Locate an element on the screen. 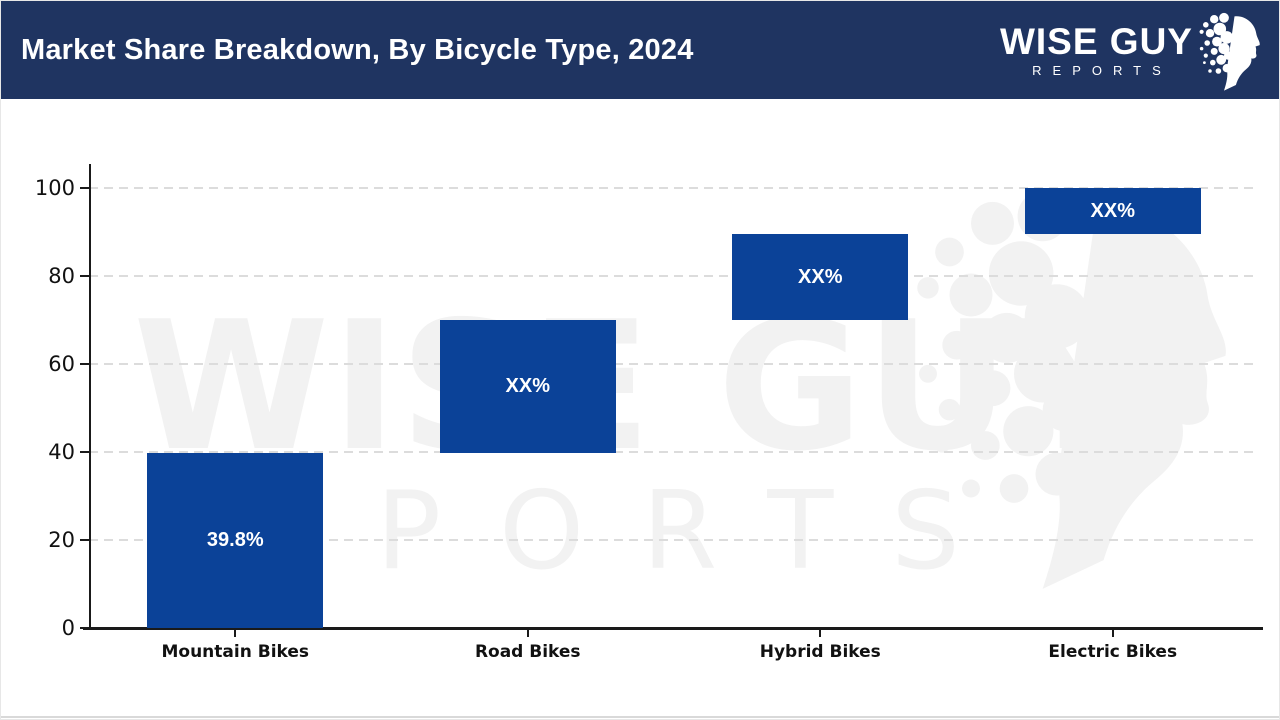 This screenshot has width=1280, height=720. x-category-label: Hybrid Bikes is located at coordinates (820, 652).